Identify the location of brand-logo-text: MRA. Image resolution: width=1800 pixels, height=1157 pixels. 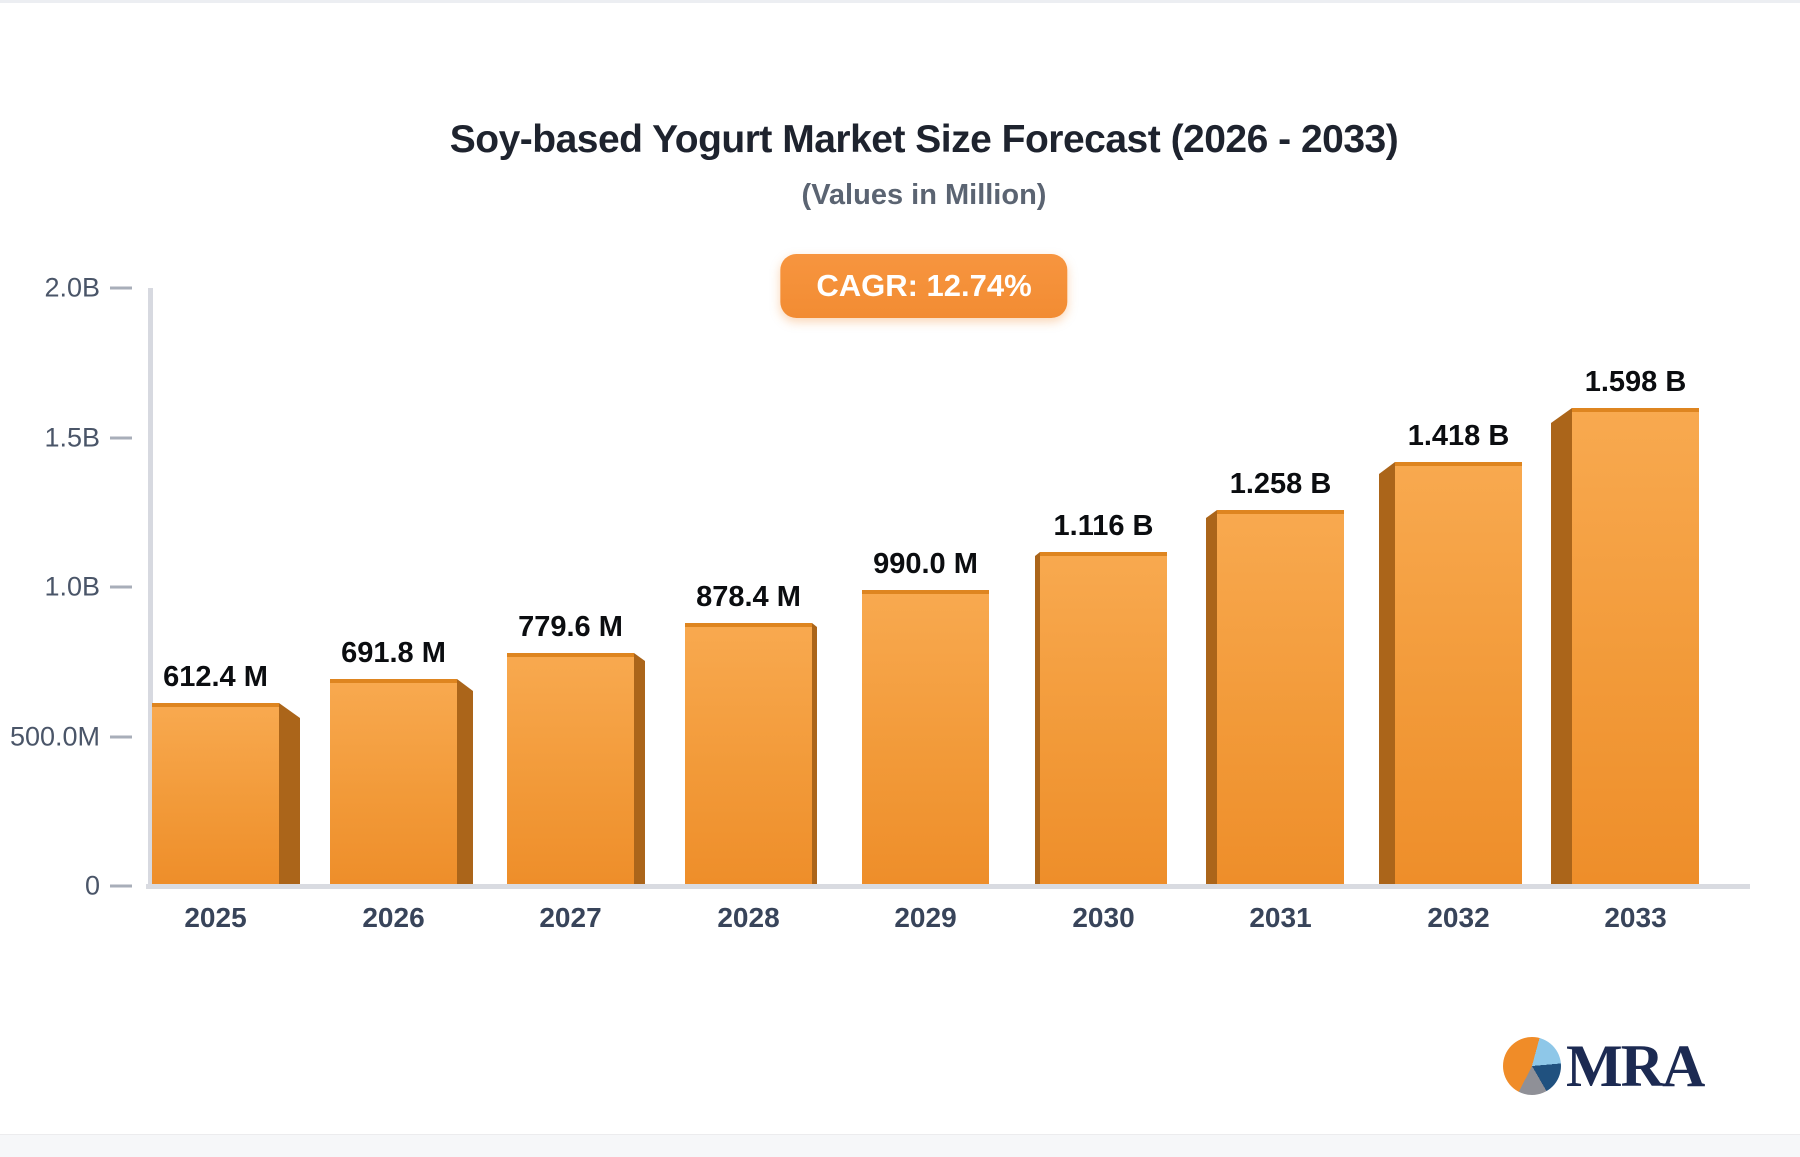
(1635, 1066).